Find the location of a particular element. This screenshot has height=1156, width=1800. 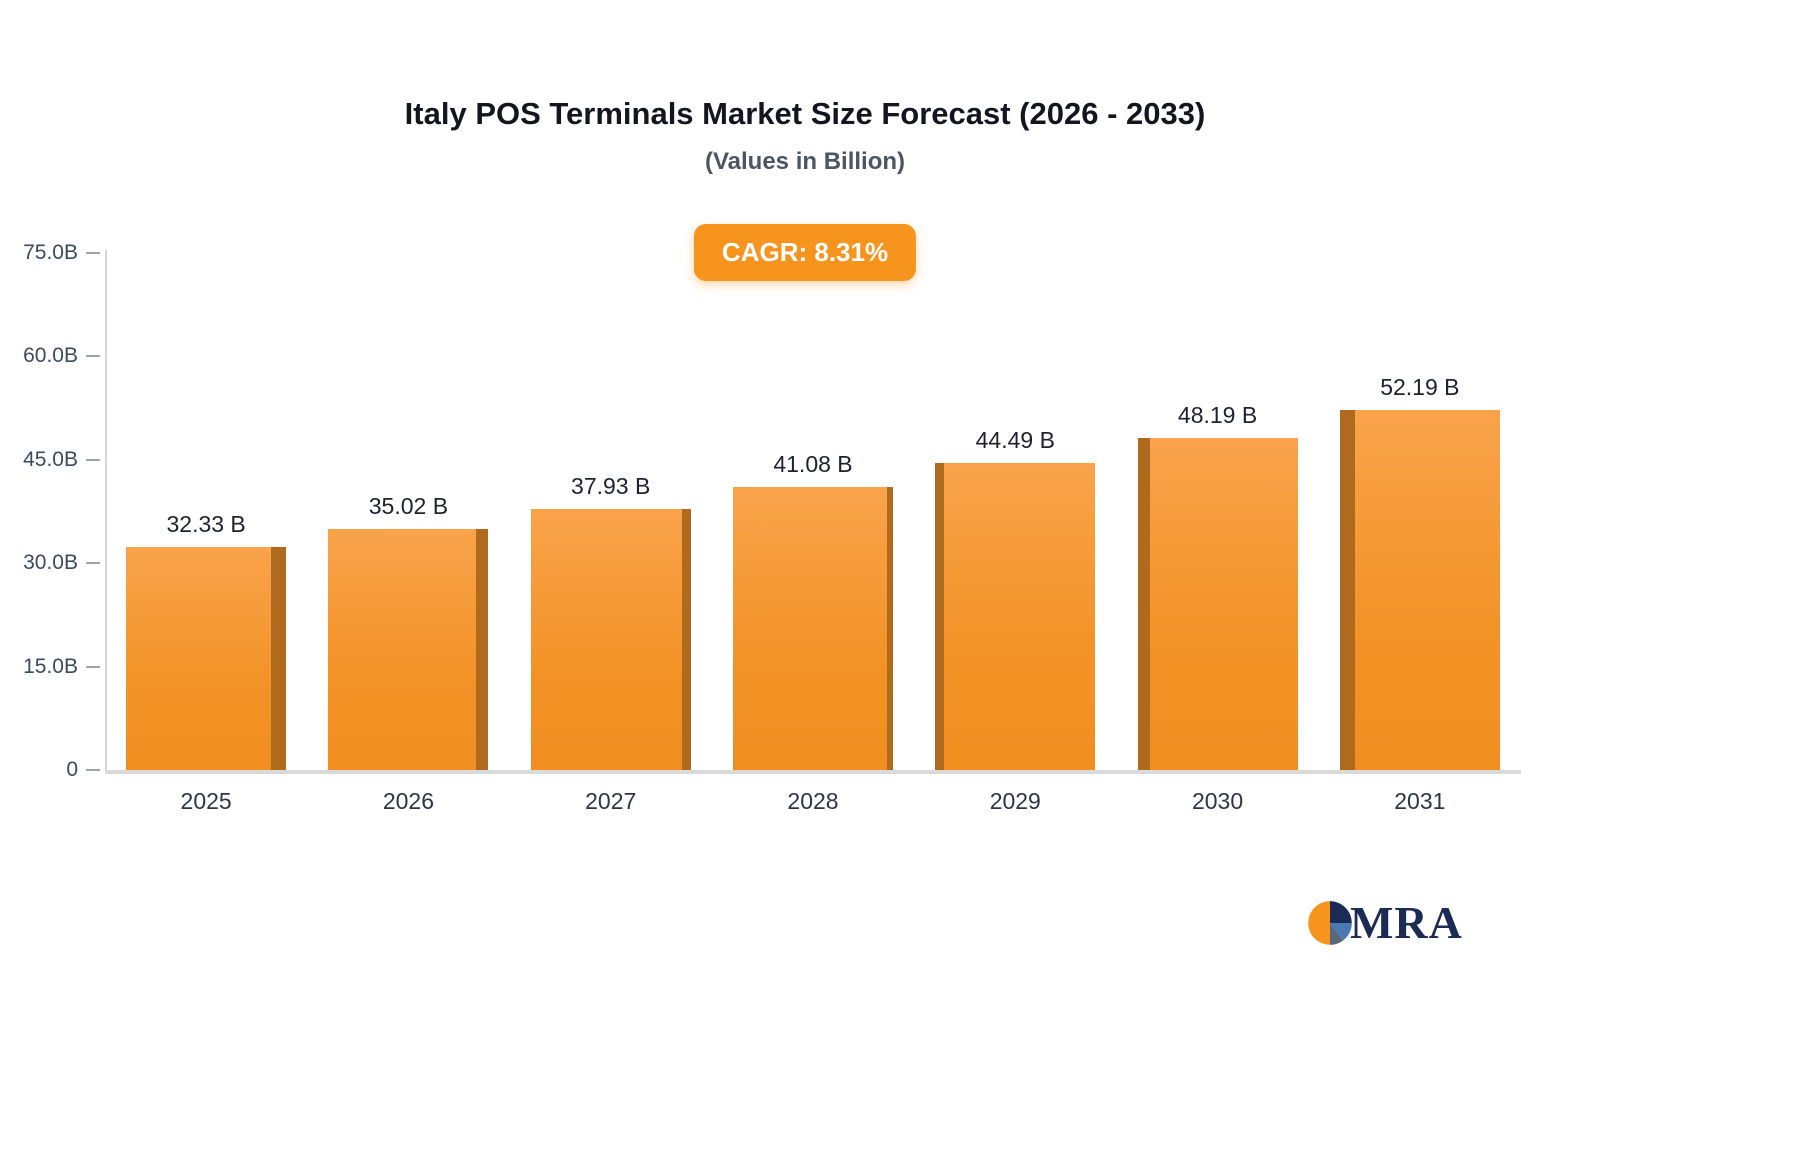

mra-logo-text: MRA is located at coordinates (1406, 922).